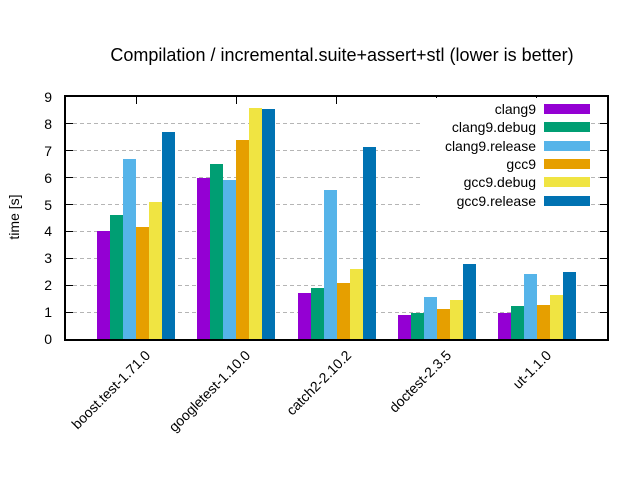  I want to click on y-tick-label: 0, so click(48, 339).